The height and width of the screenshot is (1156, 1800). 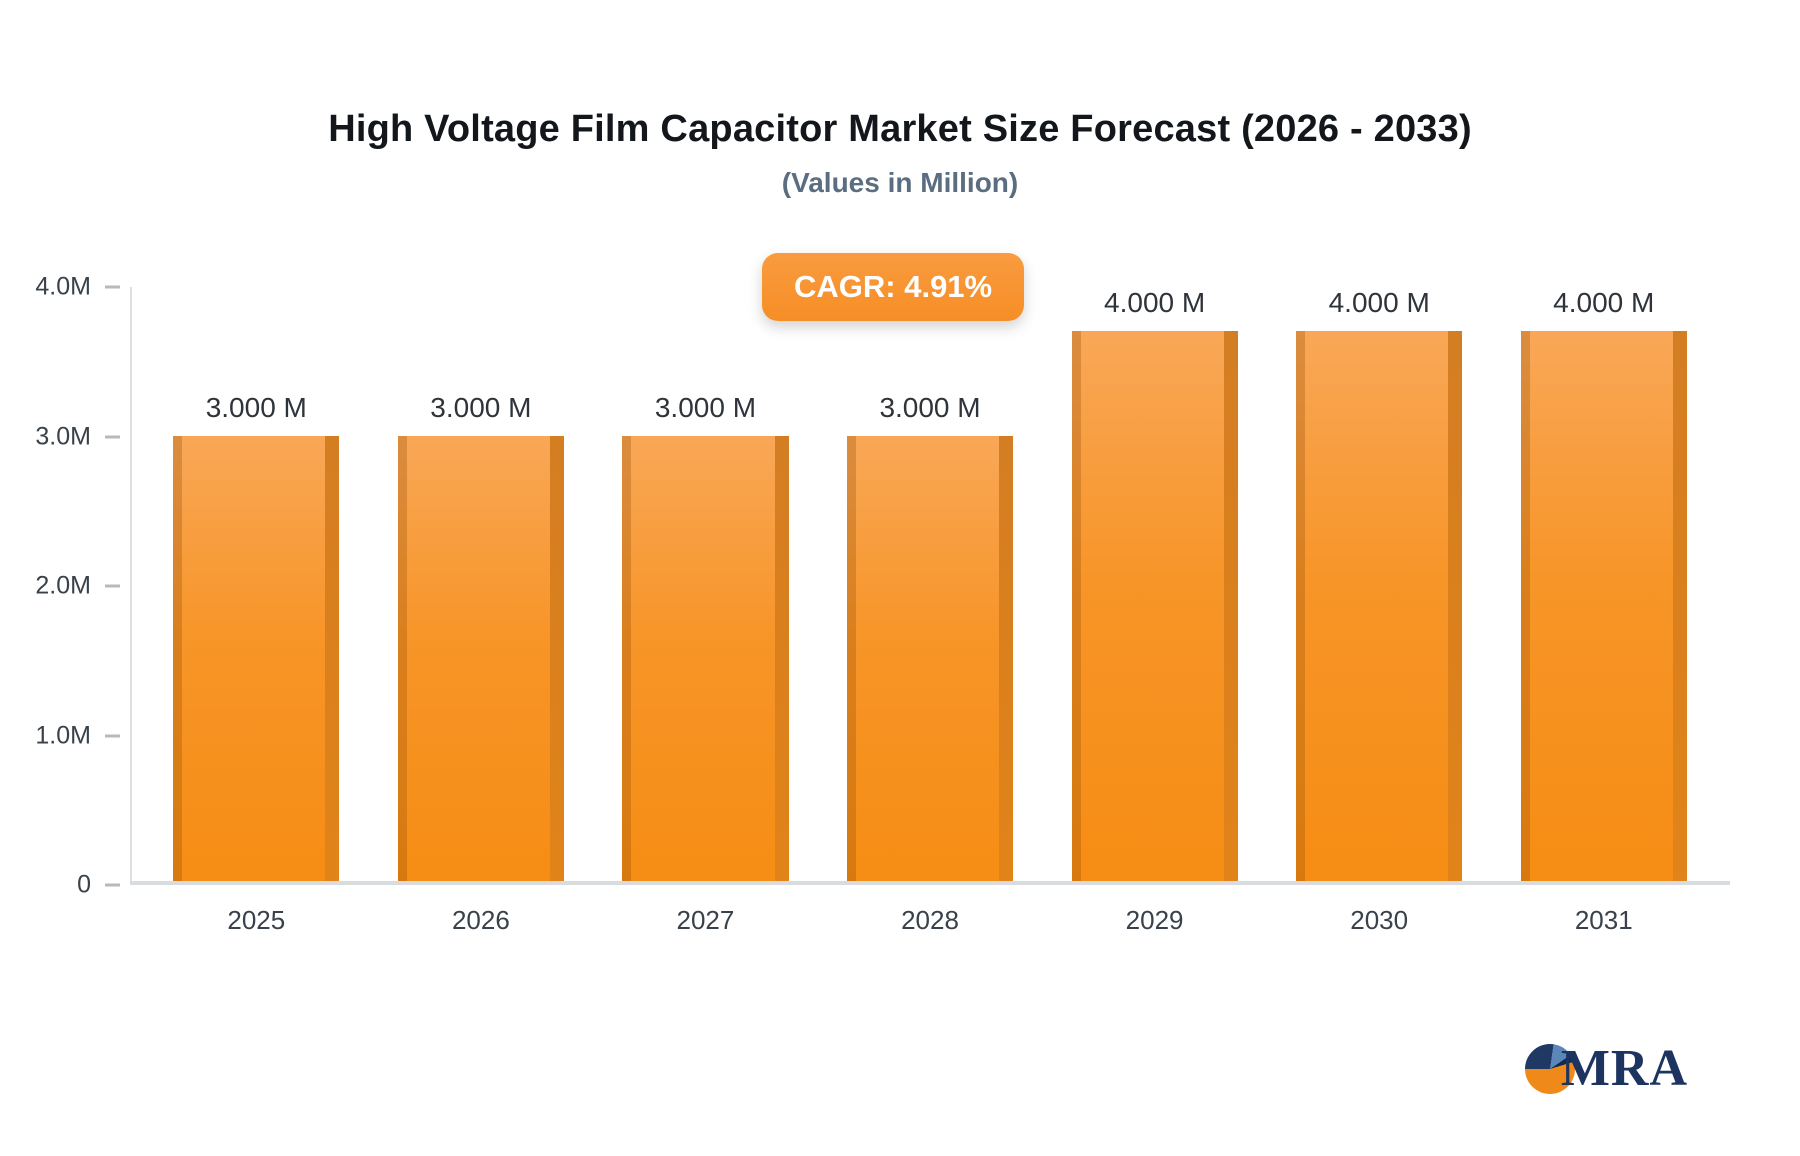 I want to click on x-tick-label: 2028, so click(x=930, y=920).